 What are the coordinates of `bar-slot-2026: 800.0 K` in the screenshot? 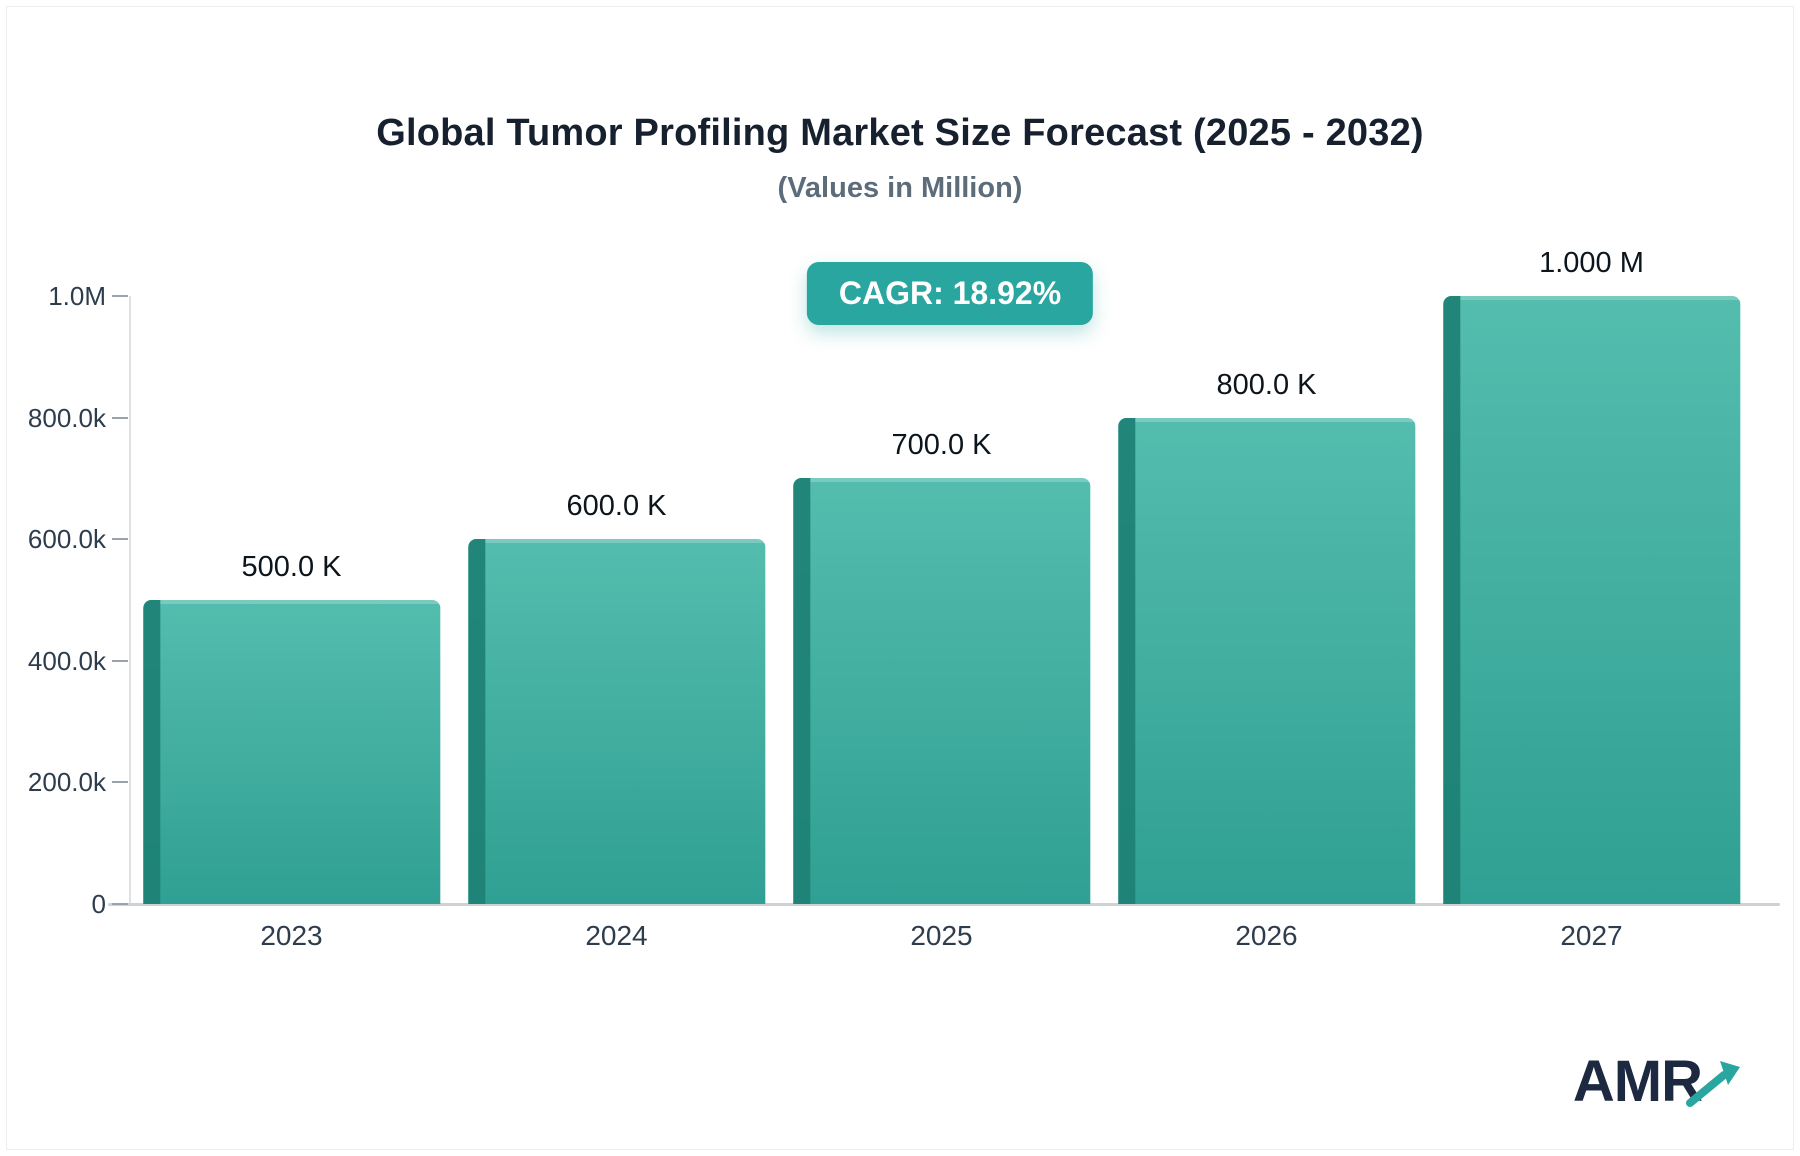 It's located at (1266, 600).